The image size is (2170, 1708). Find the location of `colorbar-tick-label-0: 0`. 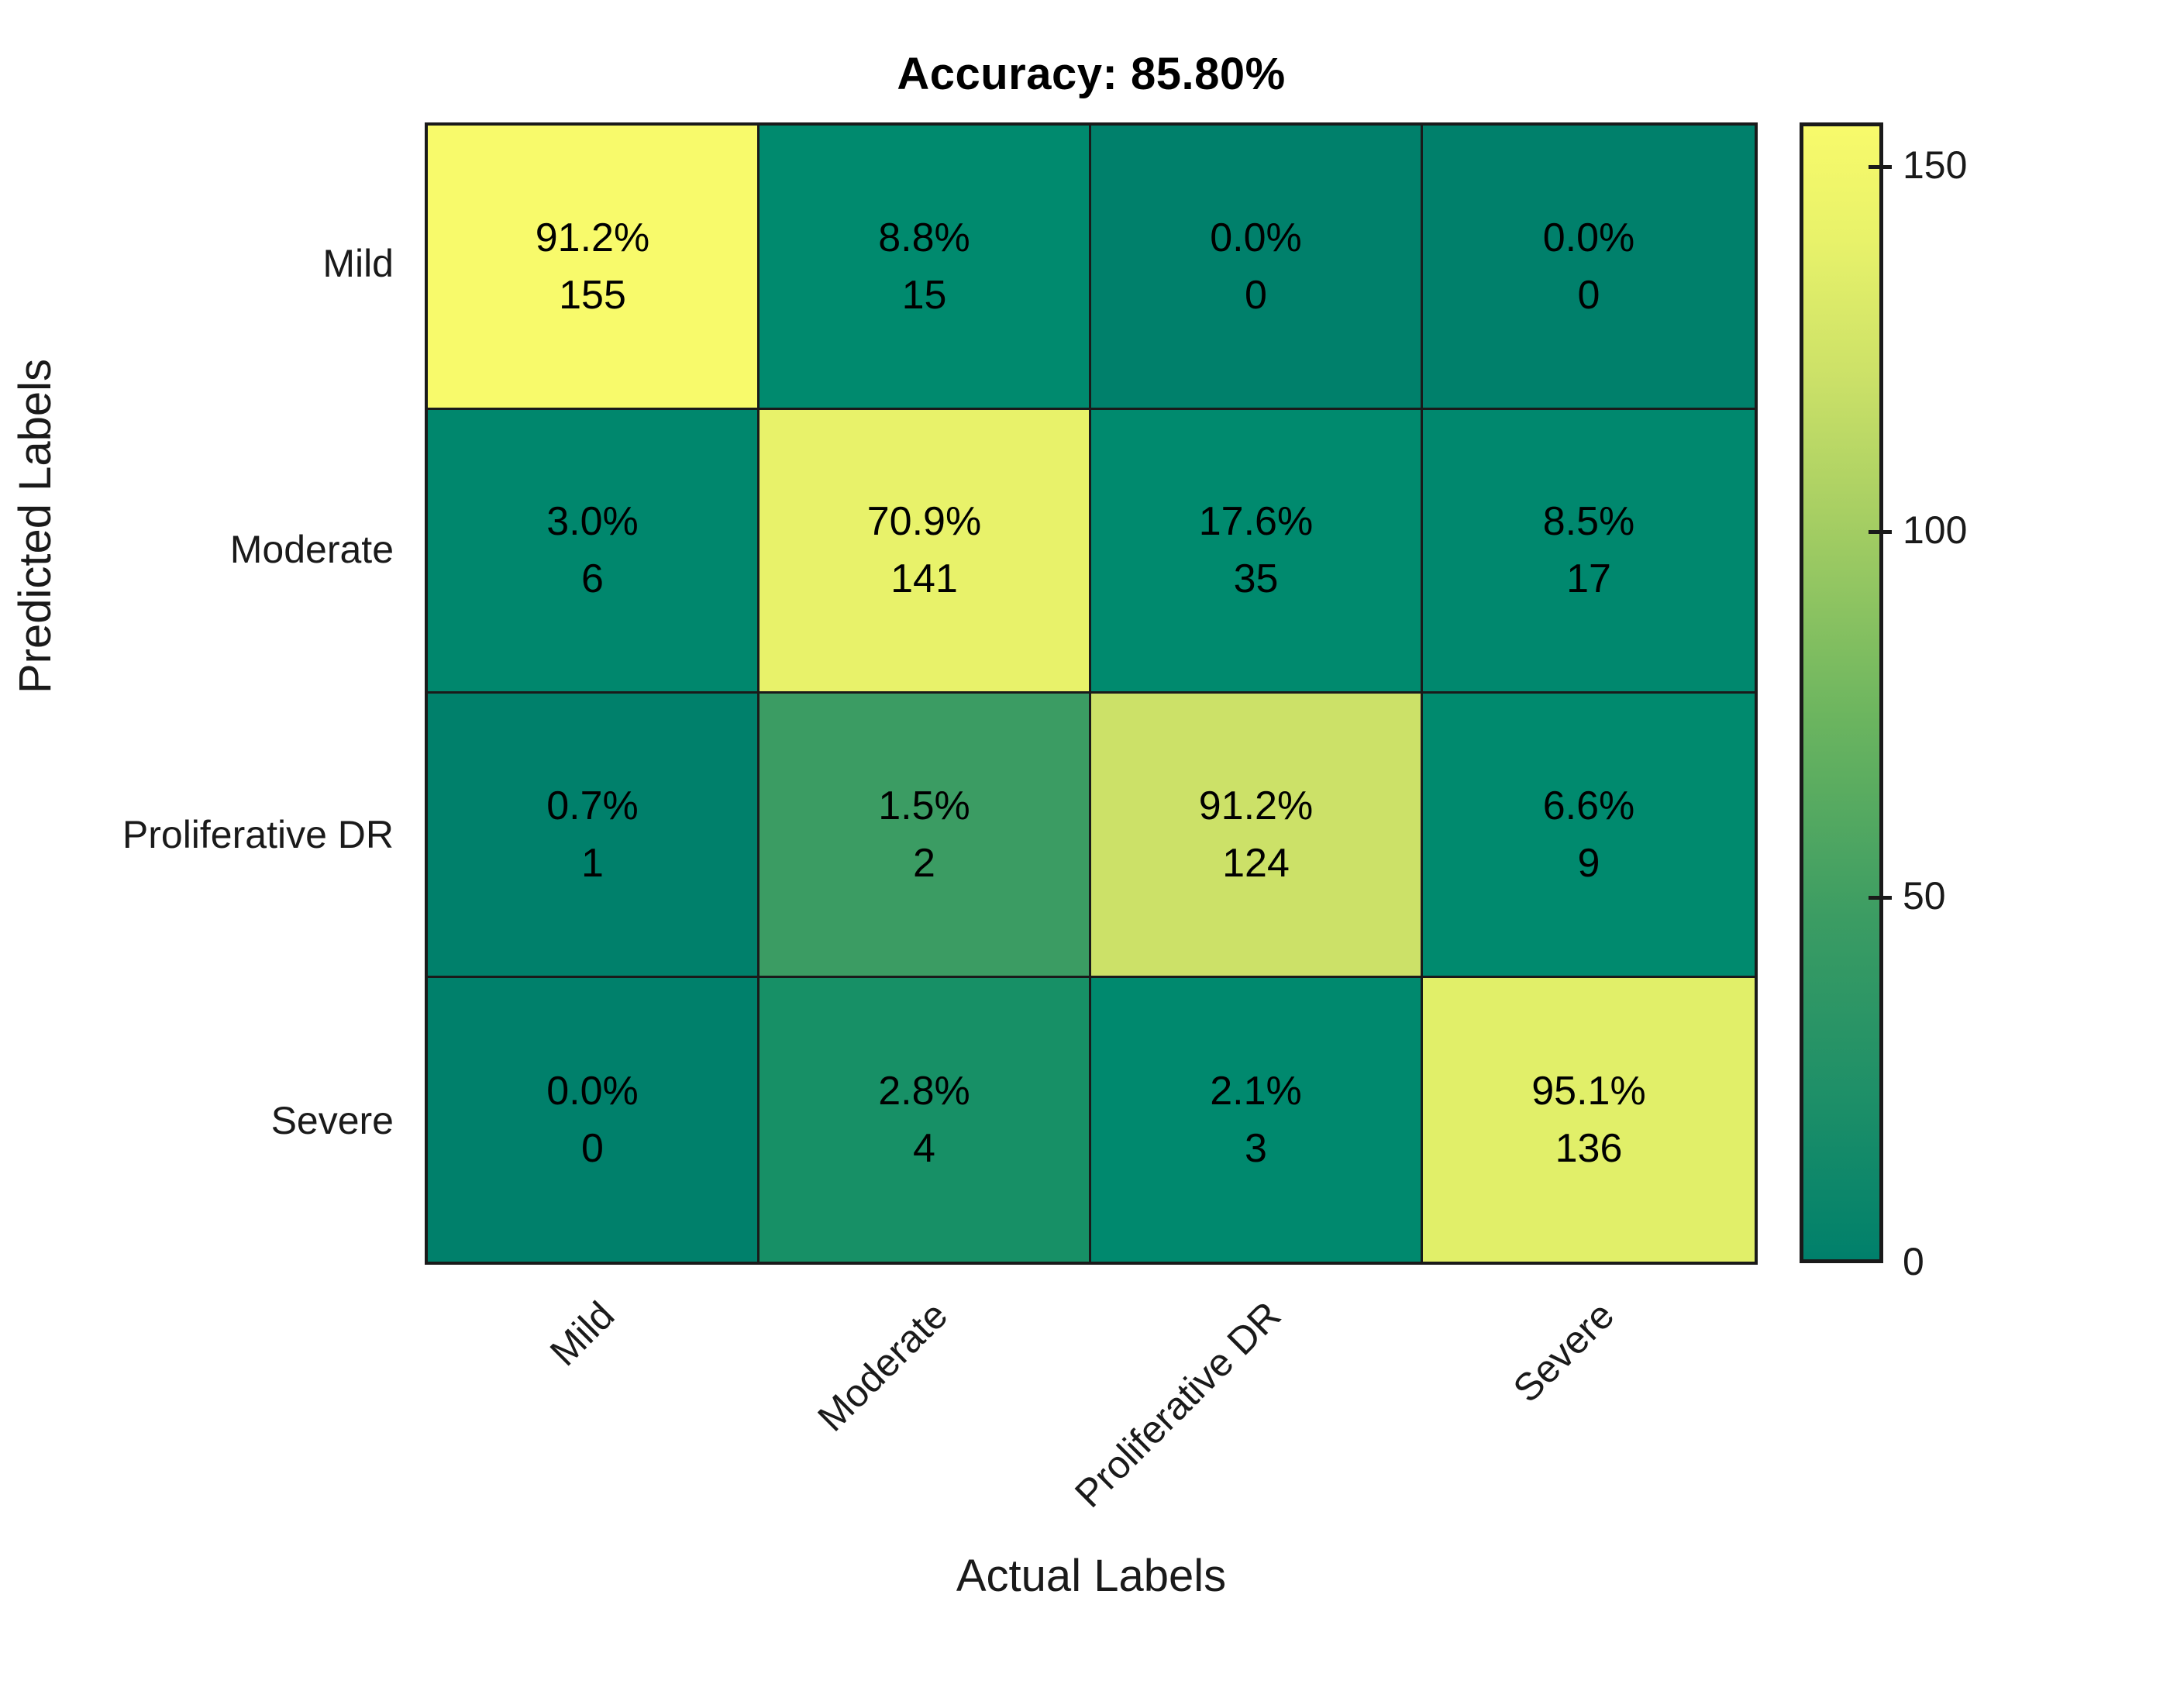

colorbar-tick-label-0: 0 is located at coordinates (1913, 1262).